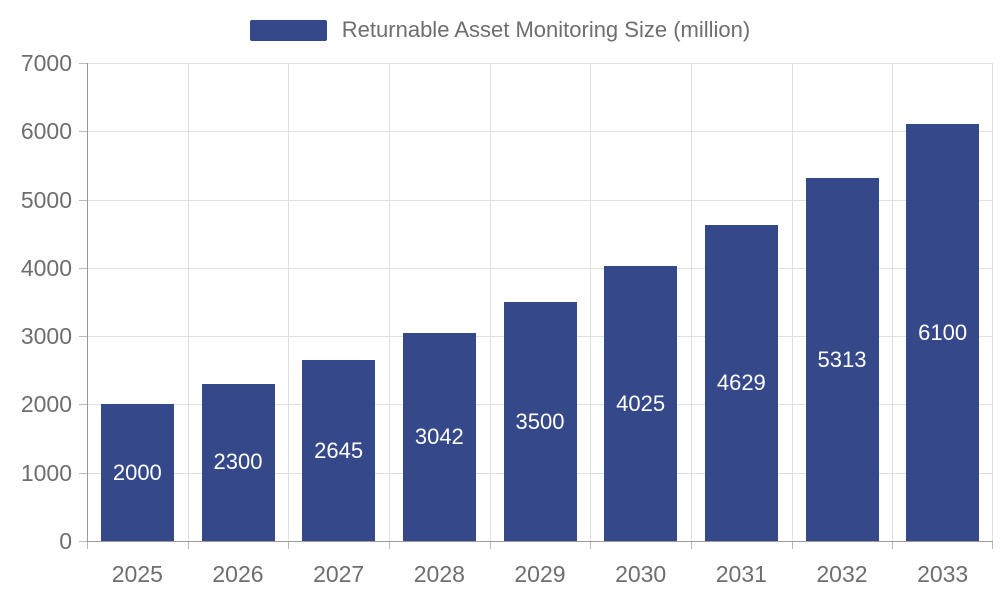 The image size is (1000, 600). I want to click on bar: 2645, so click(339, 450).